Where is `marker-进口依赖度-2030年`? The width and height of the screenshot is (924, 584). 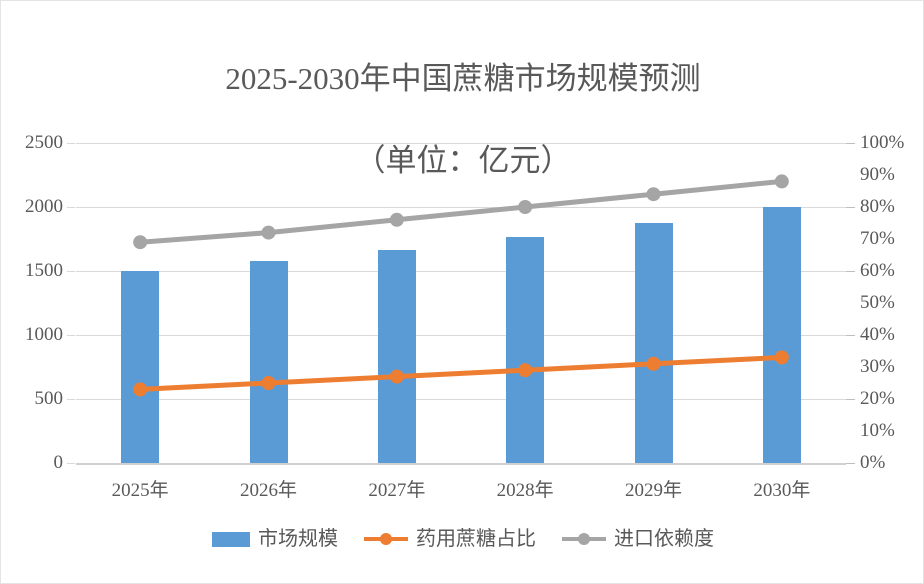 marker-进口依赖度-2030年 is located at coordinates (781, 181).